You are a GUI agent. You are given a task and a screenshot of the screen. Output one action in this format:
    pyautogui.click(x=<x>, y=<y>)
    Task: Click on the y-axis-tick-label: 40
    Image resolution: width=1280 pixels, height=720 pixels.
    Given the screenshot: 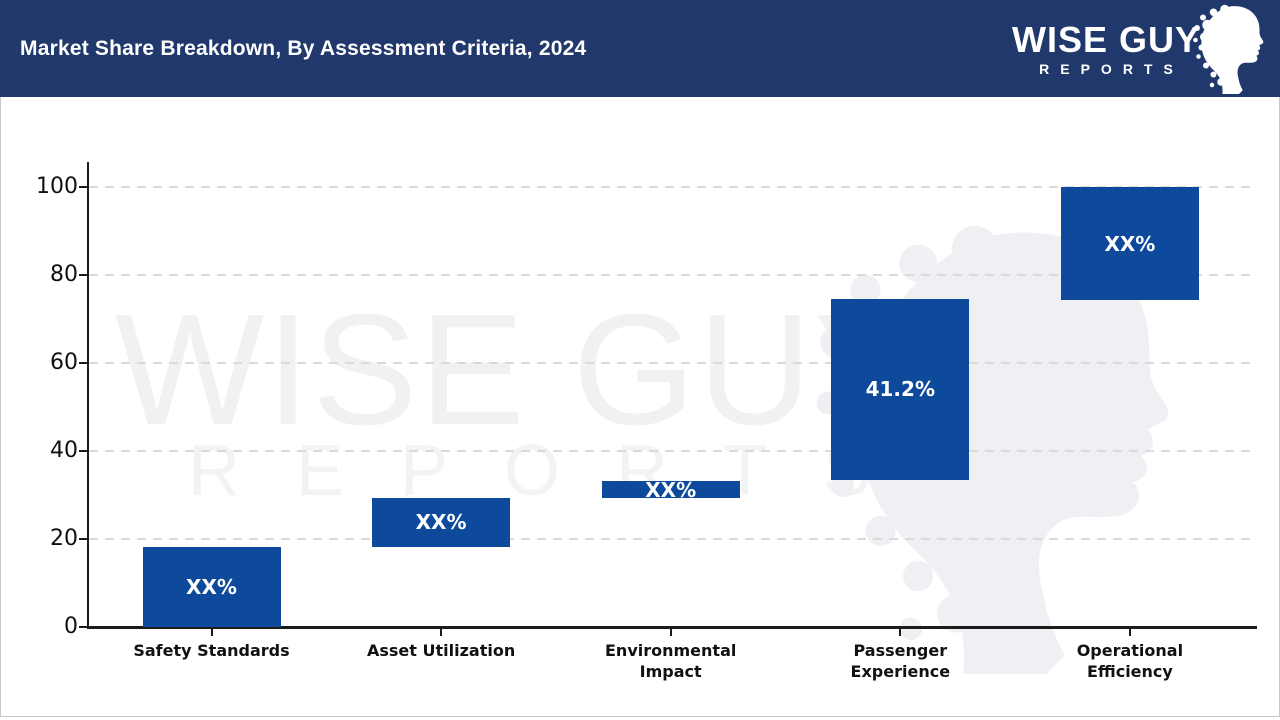 What is the action you would take?
    pyautogui.click(x=64, y=450)
    